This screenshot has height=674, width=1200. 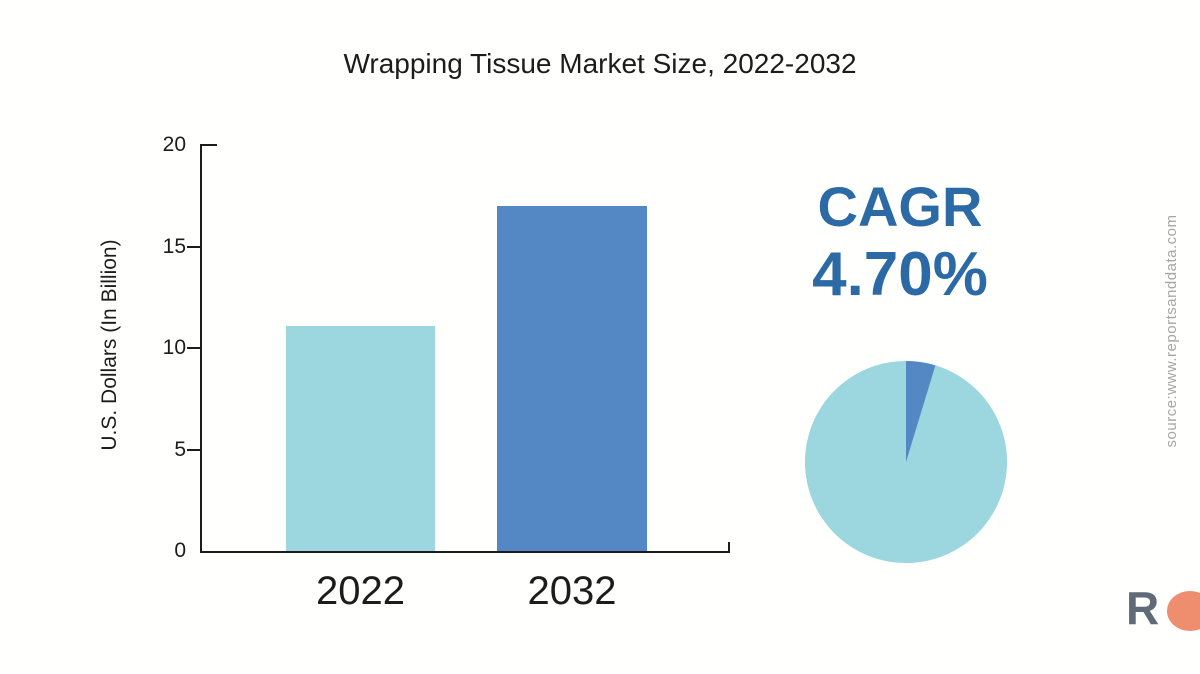 What do you see at coordinates (180, 449) in the screenshot?
I see `y-tick-label: 5` at bounding box center [180, 449].